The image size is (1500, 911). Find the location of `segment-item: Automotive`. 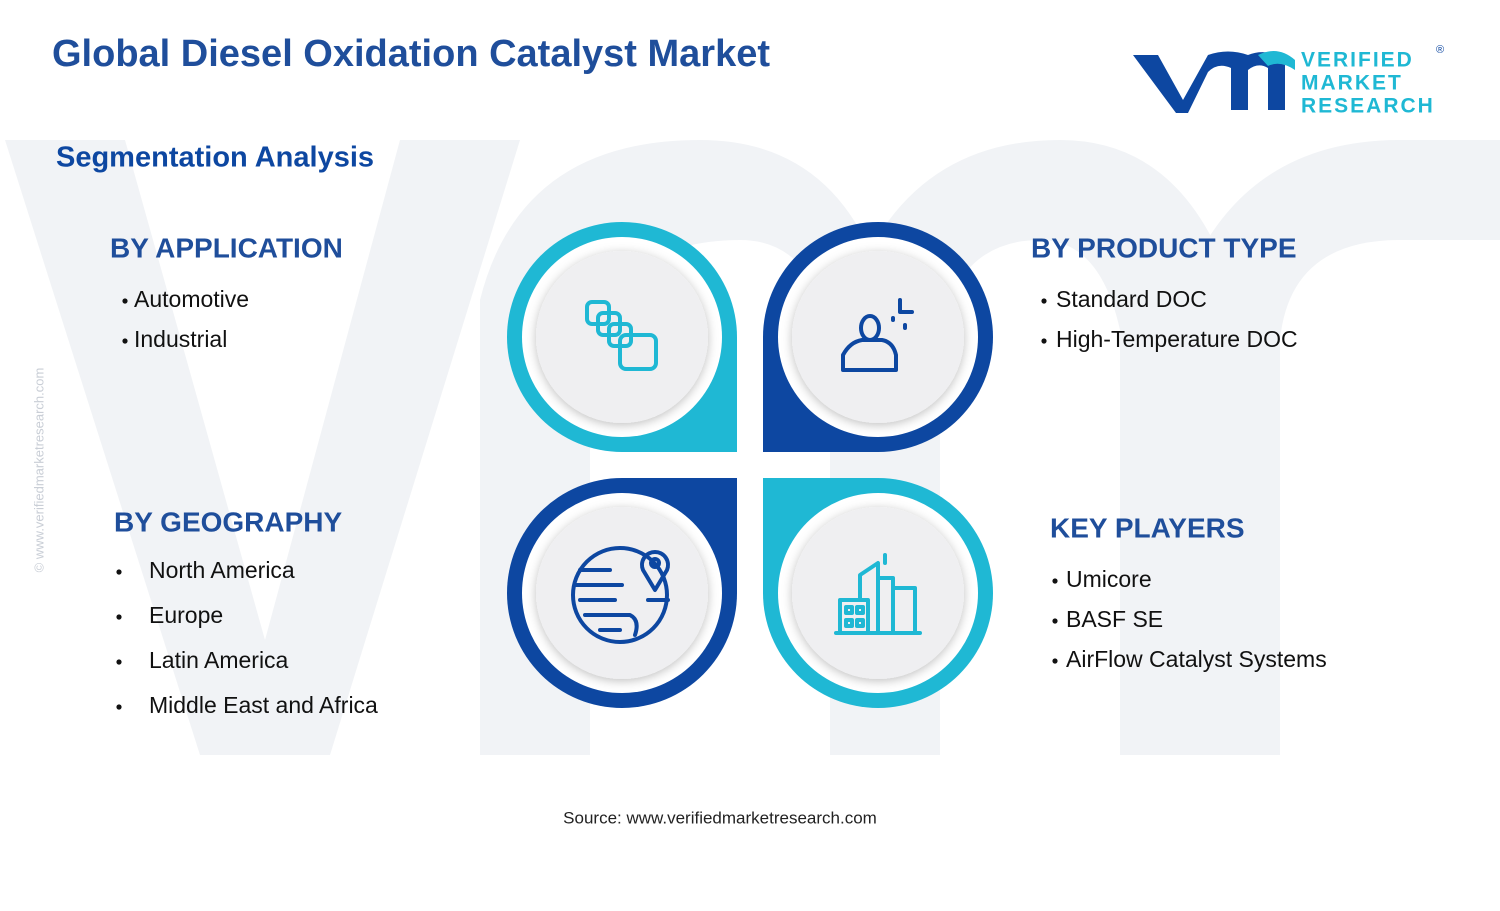

segment-item: Automotive is located at coordinates (191, 299).